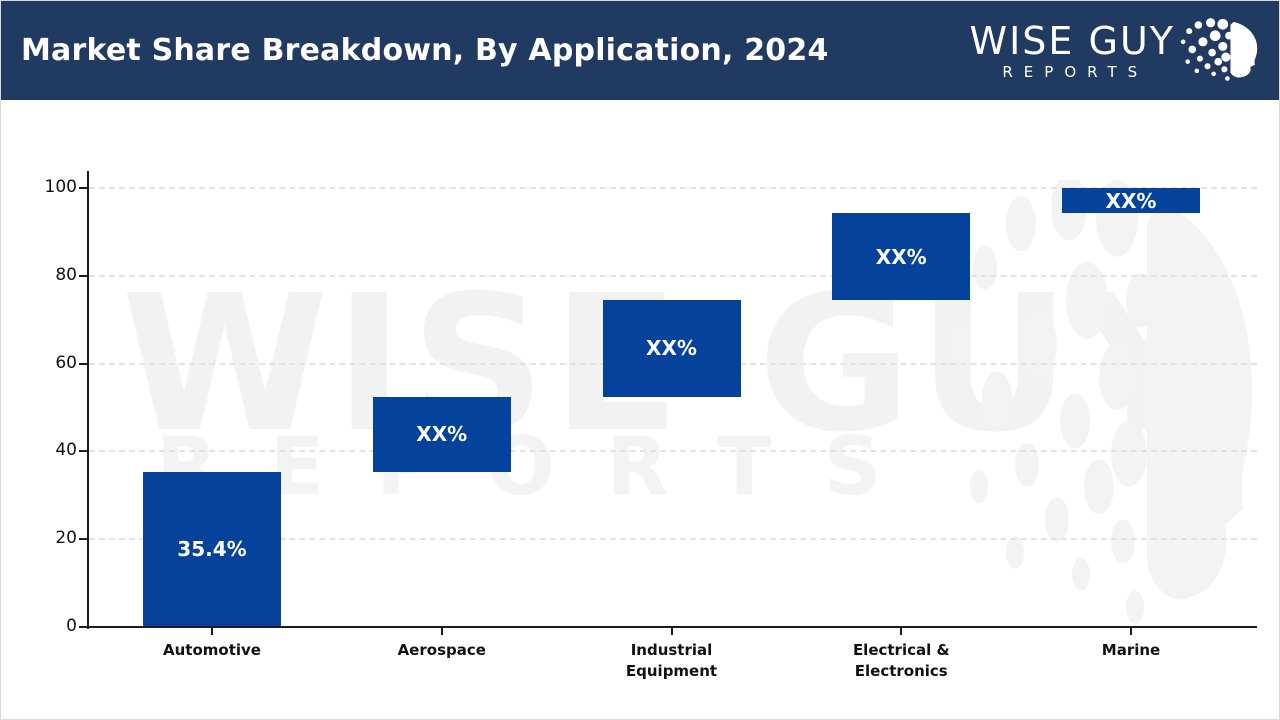  What do you see at coordinates (671, 660) in the screenshot?
I see `x-label-industrial-equipment: Industrial Equipment` at bounding box center [671, 660].